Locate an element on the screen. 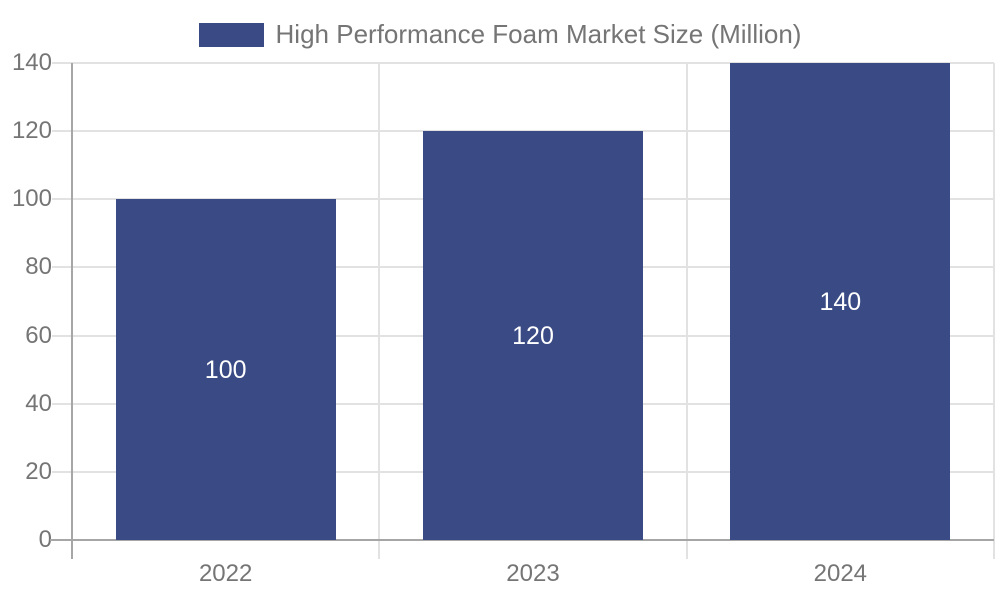  y-axis-line is located at coordinates (72, 311).